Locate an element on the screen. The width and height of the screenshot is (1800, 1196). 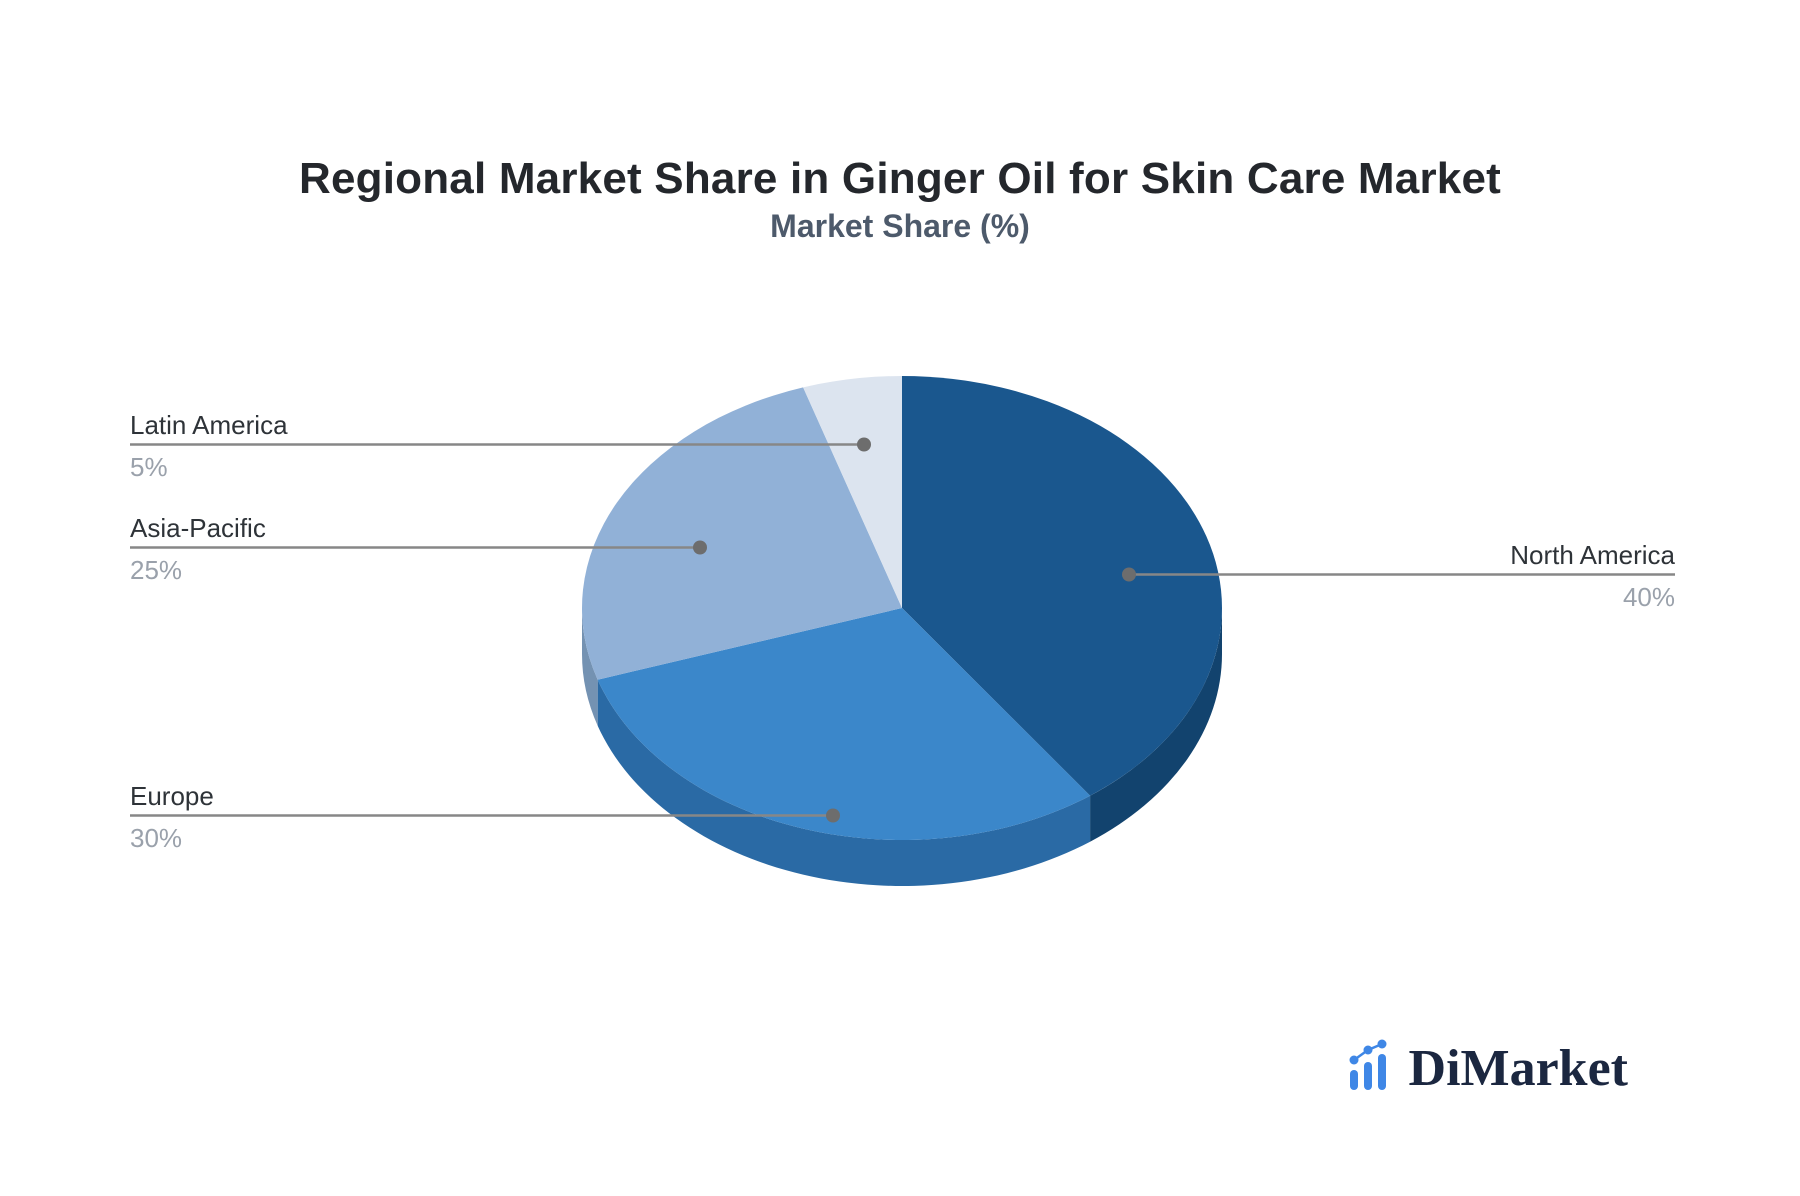
pie-side-north-america is located at coordinates (1156, 725).